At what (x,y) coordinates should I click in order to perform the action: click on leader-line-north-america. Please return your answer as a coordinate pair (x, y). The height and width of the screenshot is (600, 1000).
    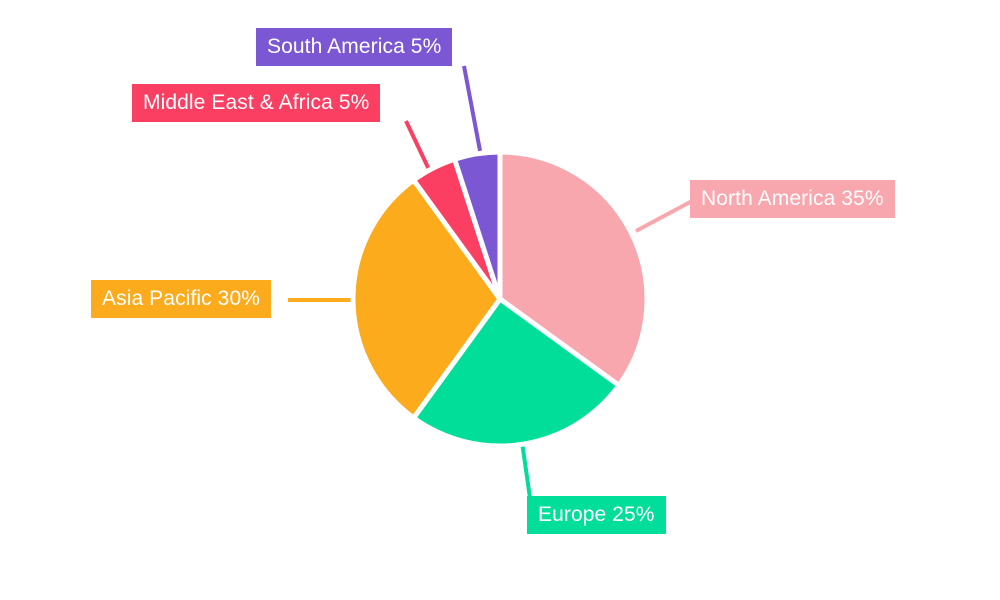
    Looking at the image, I should click on (664, 216).